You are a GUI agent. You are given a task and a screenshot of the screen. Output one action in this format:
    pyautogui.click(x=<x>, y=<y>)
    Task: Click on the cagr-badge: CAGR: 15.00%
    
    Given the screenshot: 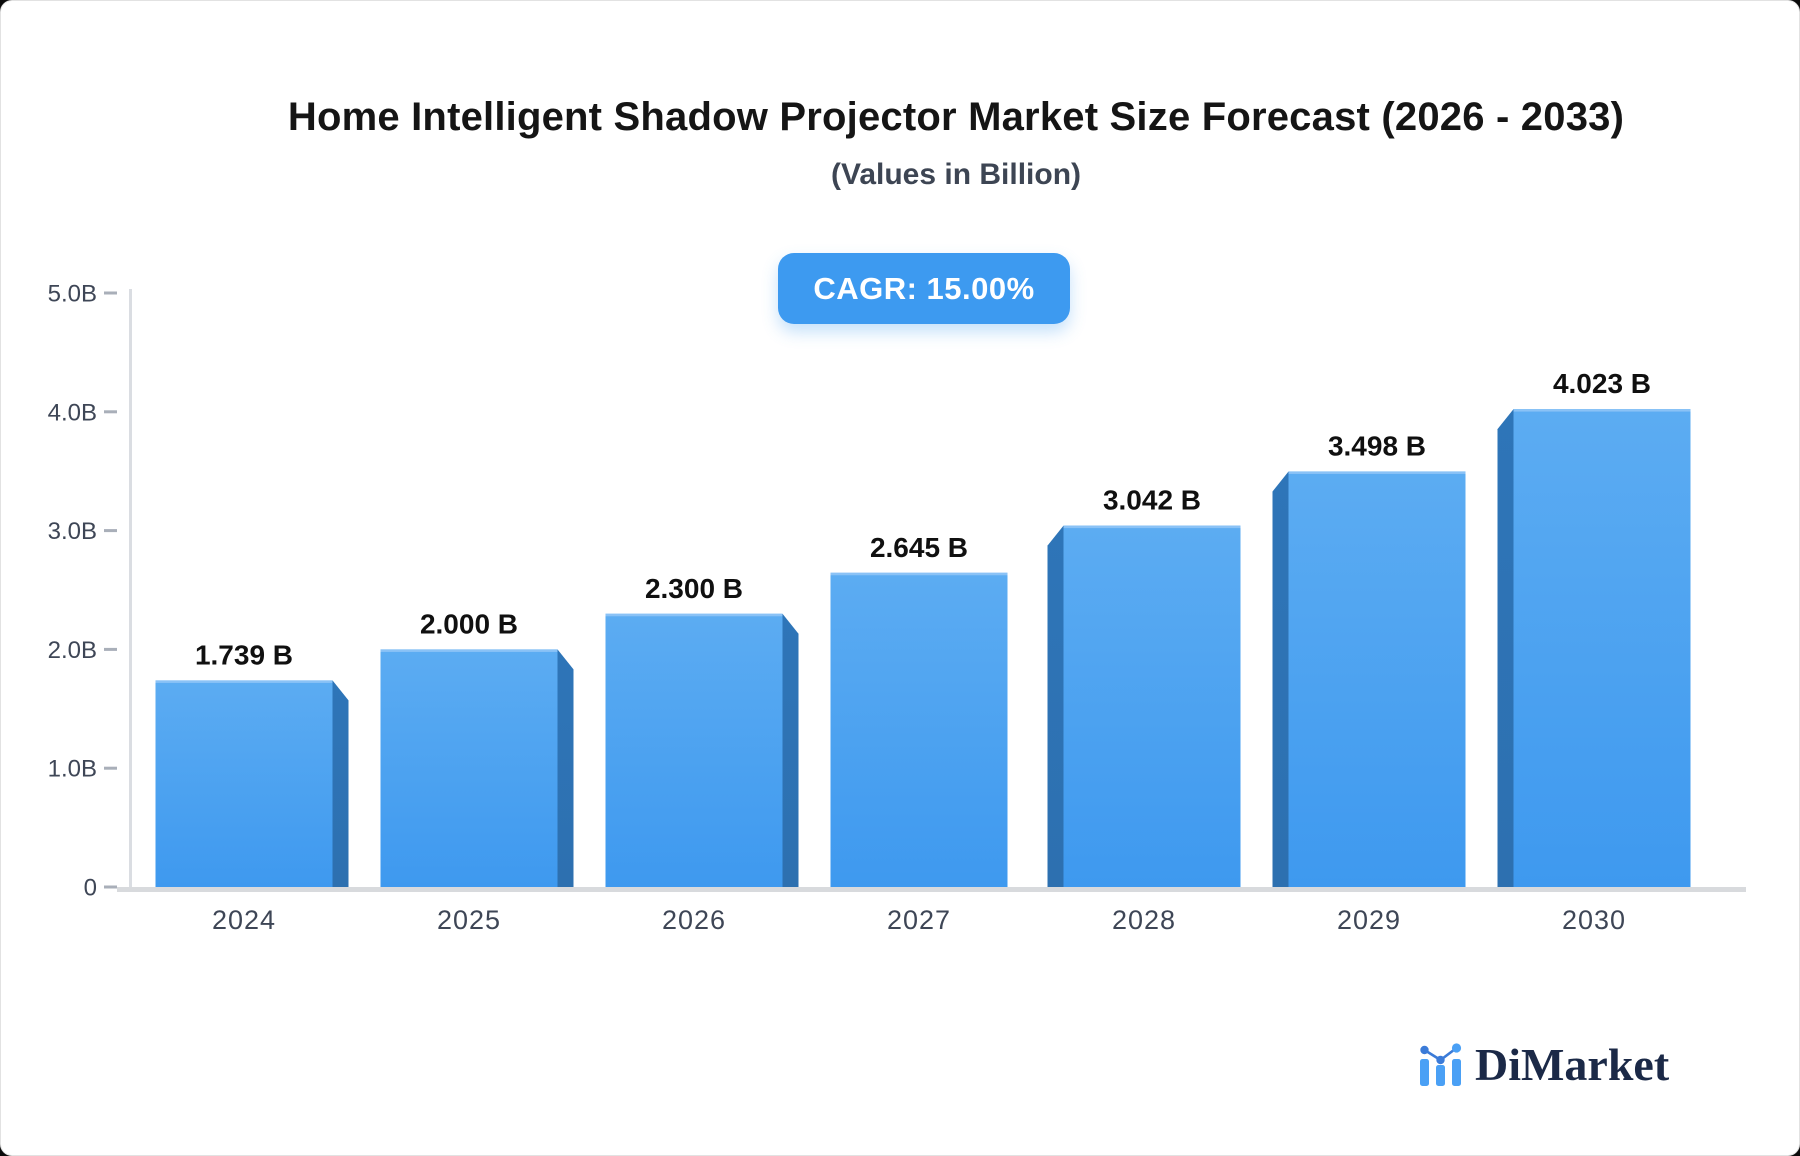 What is the action you would take?
    pyautogui.click(x=924, y=288)
    